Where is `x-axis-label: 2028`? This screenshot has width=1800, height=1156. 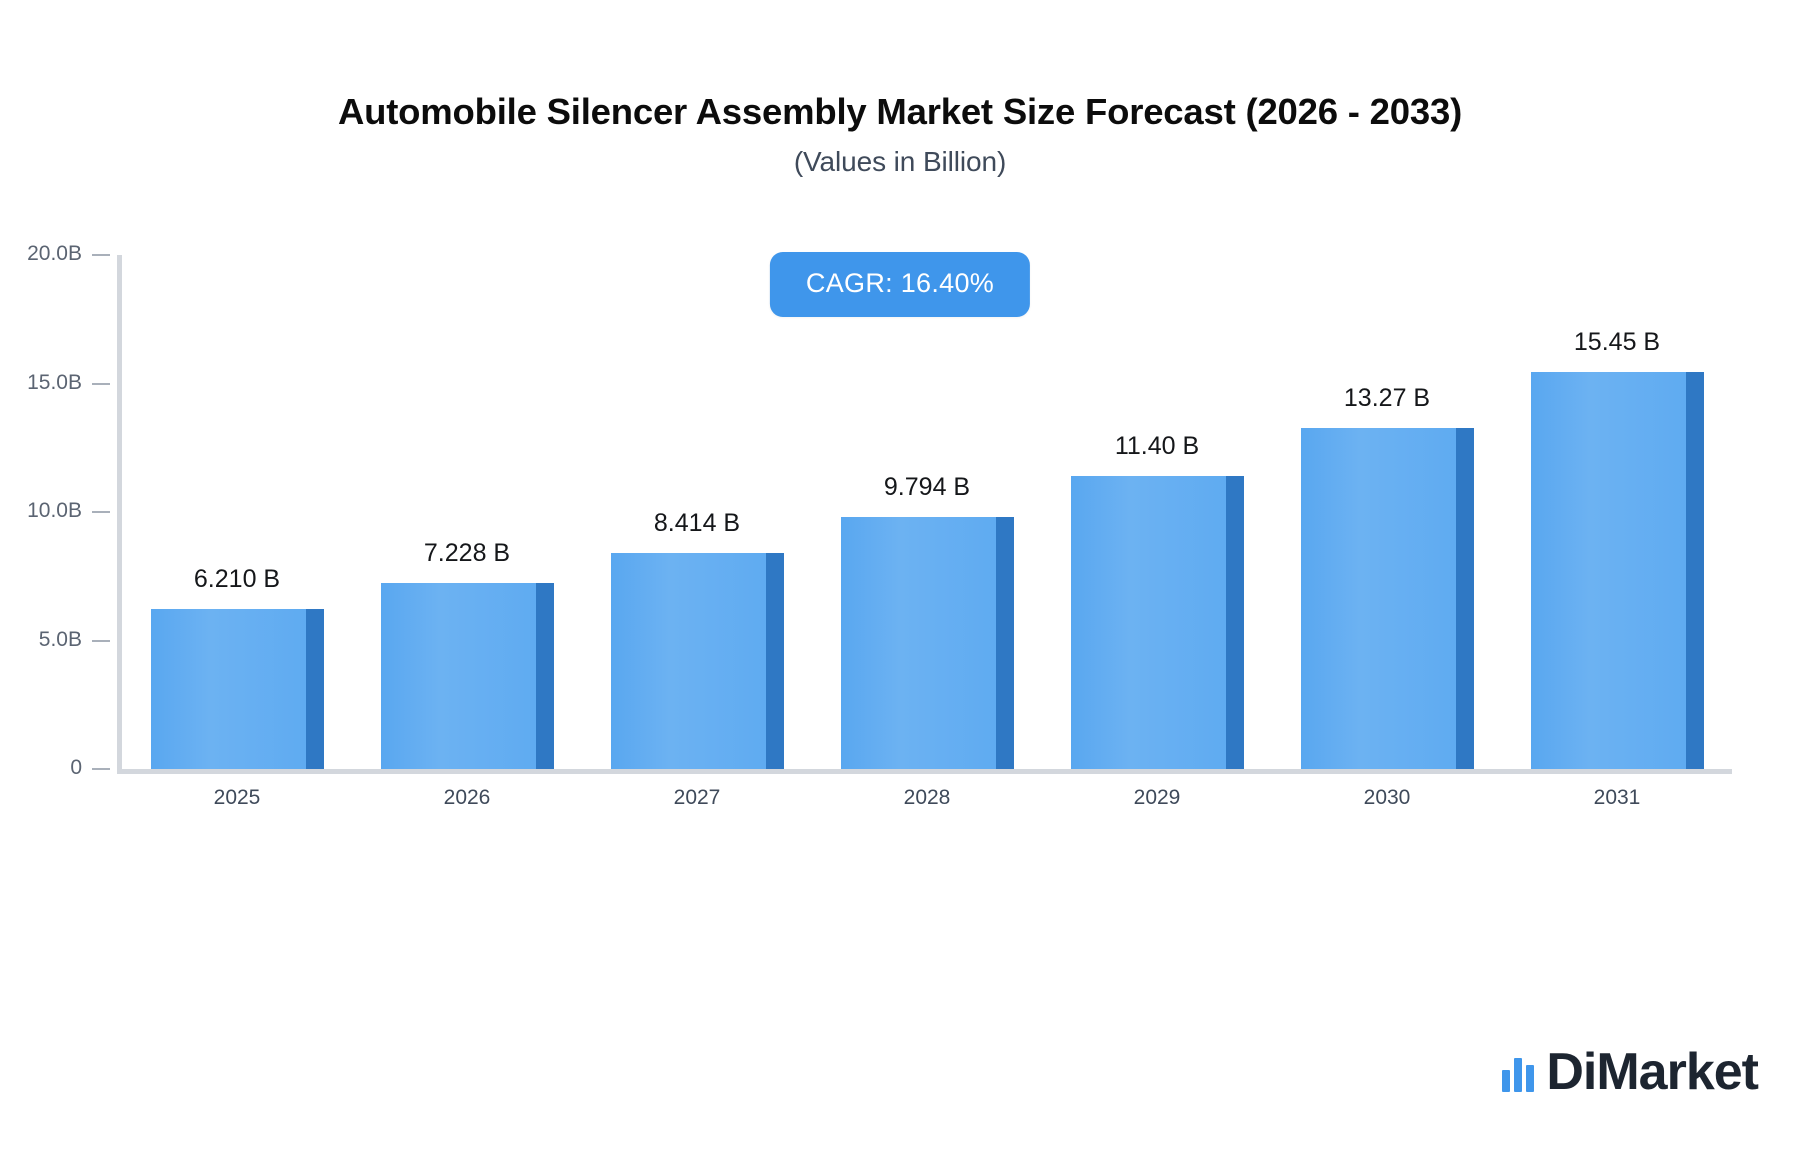
x-axis-label: 2028 is located at coordinates (927, 797).